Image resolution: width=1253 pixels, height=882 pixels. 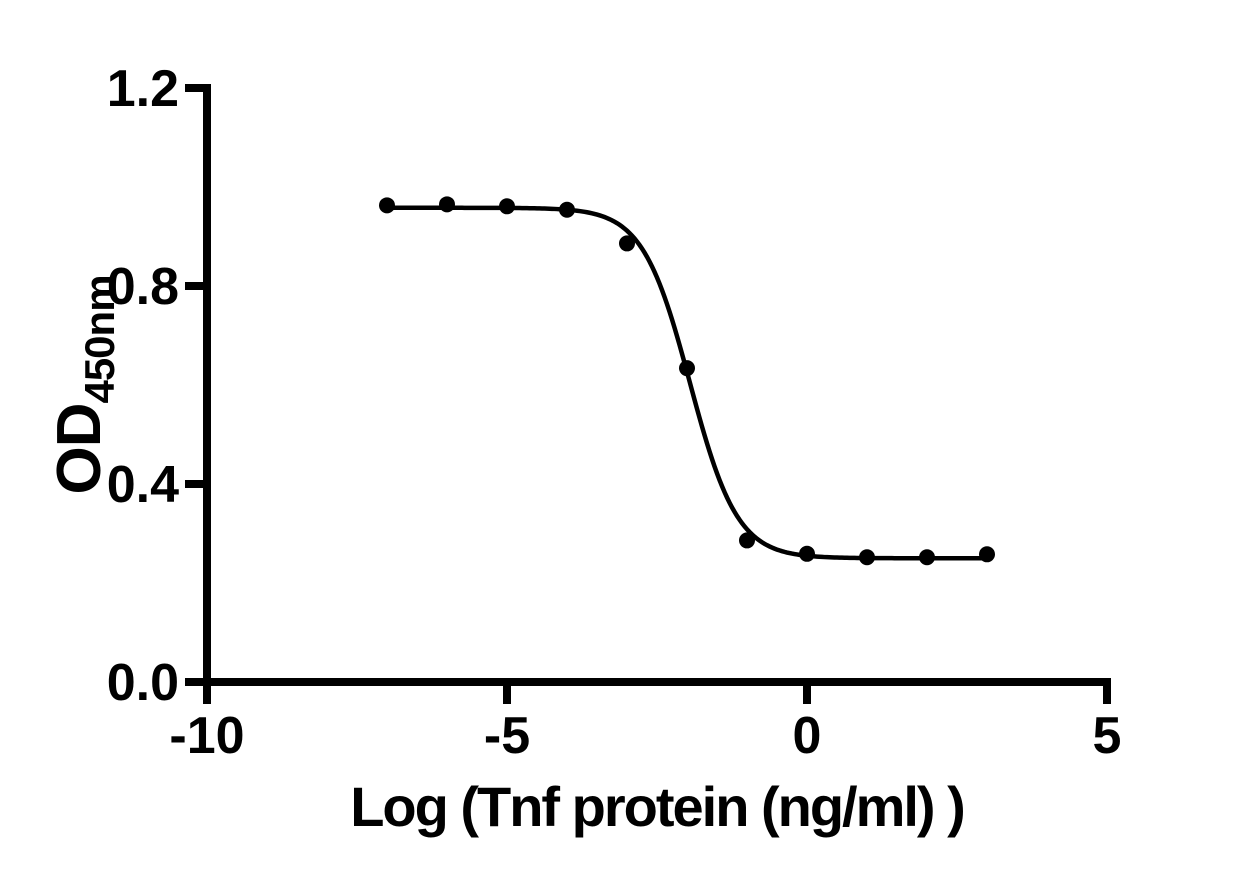 I want to click on x-tick-label: 0, so click(x=807, y=736).